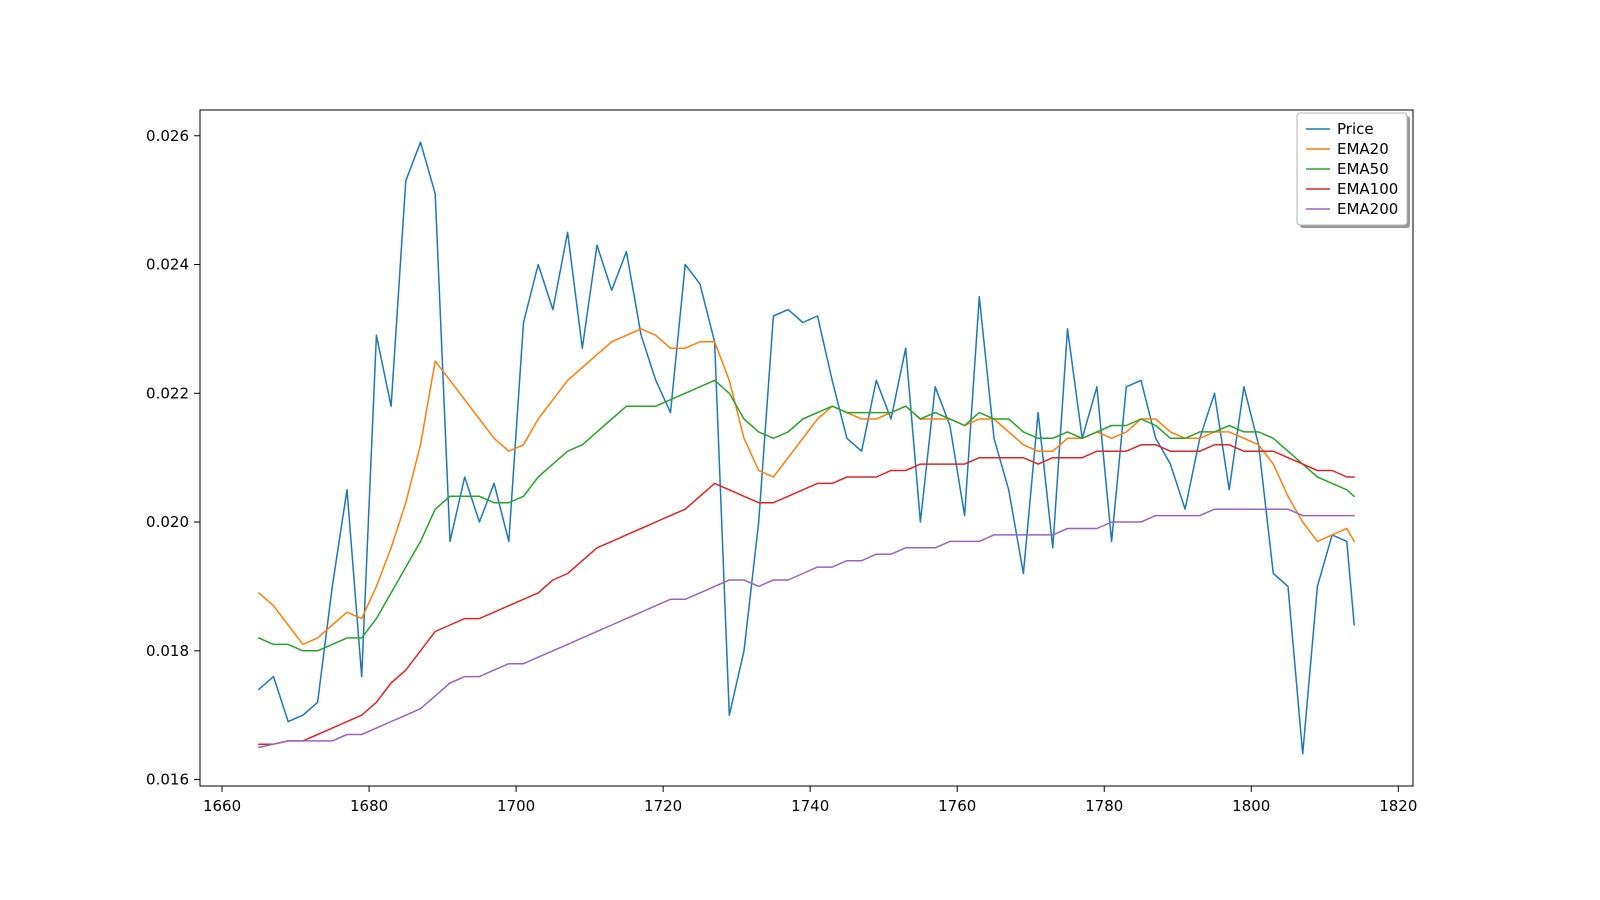 Image resolution: width=1600 pixels, height=900 pixels. What do you see at coordinates (1367, 189) in the screenshot?
I see `legend-label-ema100: EMA100` at bounding box center [1367, 189].